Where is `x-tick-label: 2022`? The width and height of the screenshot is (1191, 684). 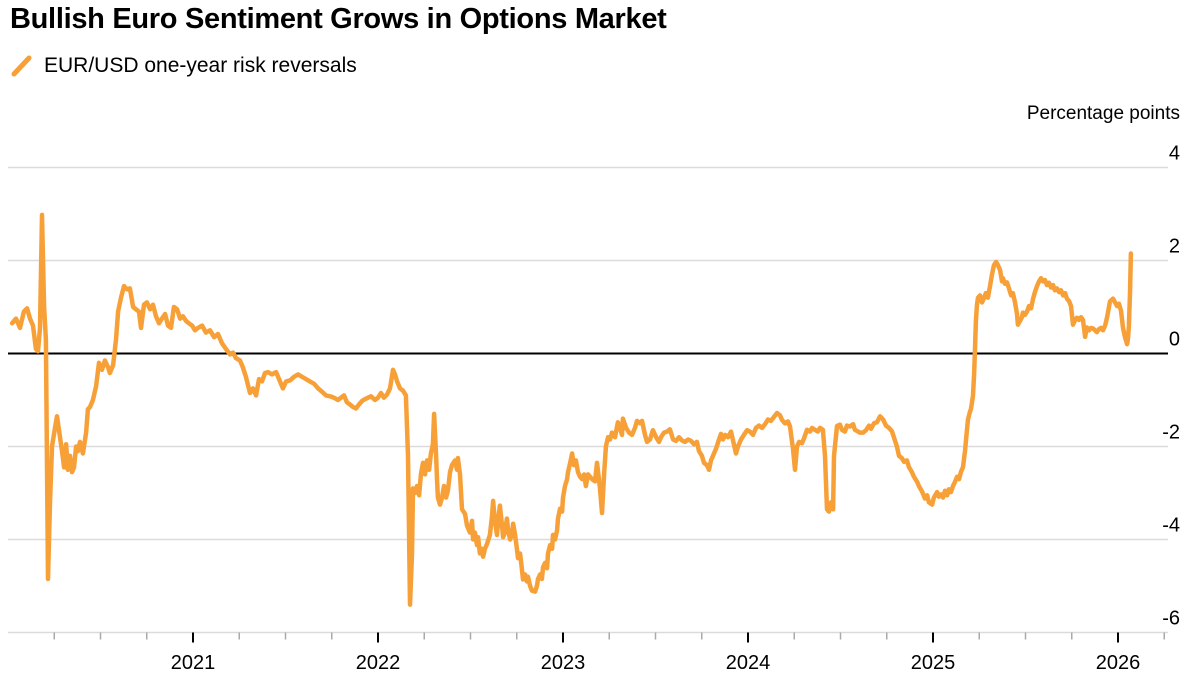
x-tick-label: 2022 is located at coordinates (378, 663).